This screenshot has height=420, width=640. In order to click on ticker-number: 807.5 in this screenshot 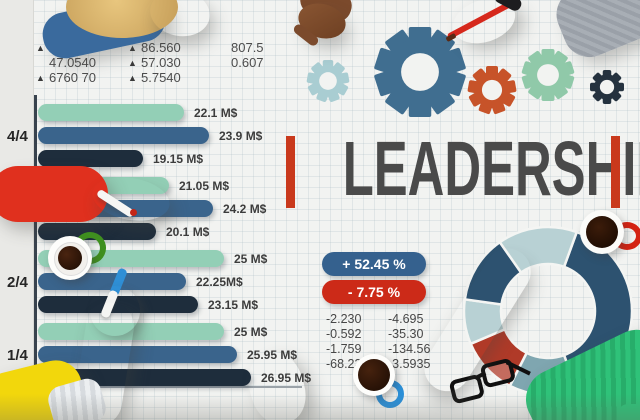, I will do `click(247, 47)`.